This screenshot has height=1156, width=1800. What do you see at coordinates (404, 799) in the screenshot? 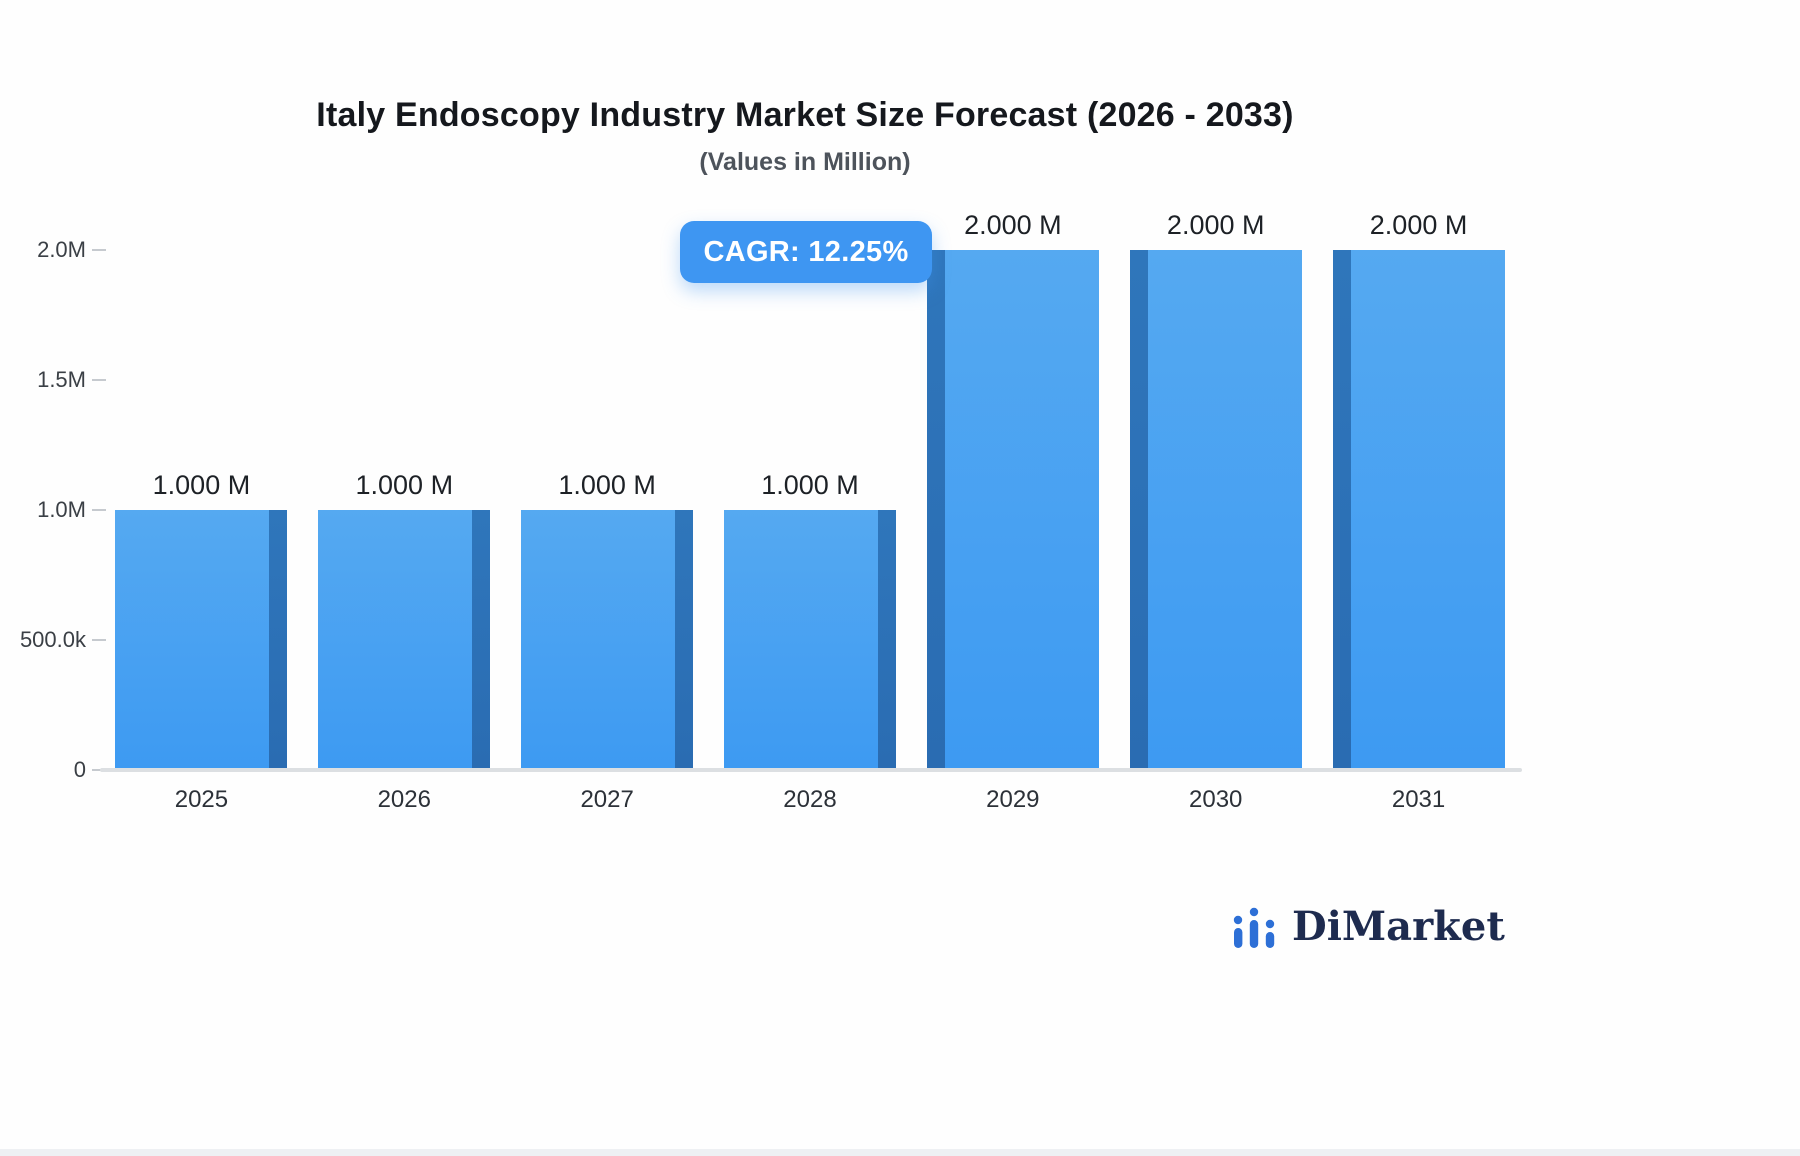
I see `x-axis-label: 2026` at bounding box center [404, 799].